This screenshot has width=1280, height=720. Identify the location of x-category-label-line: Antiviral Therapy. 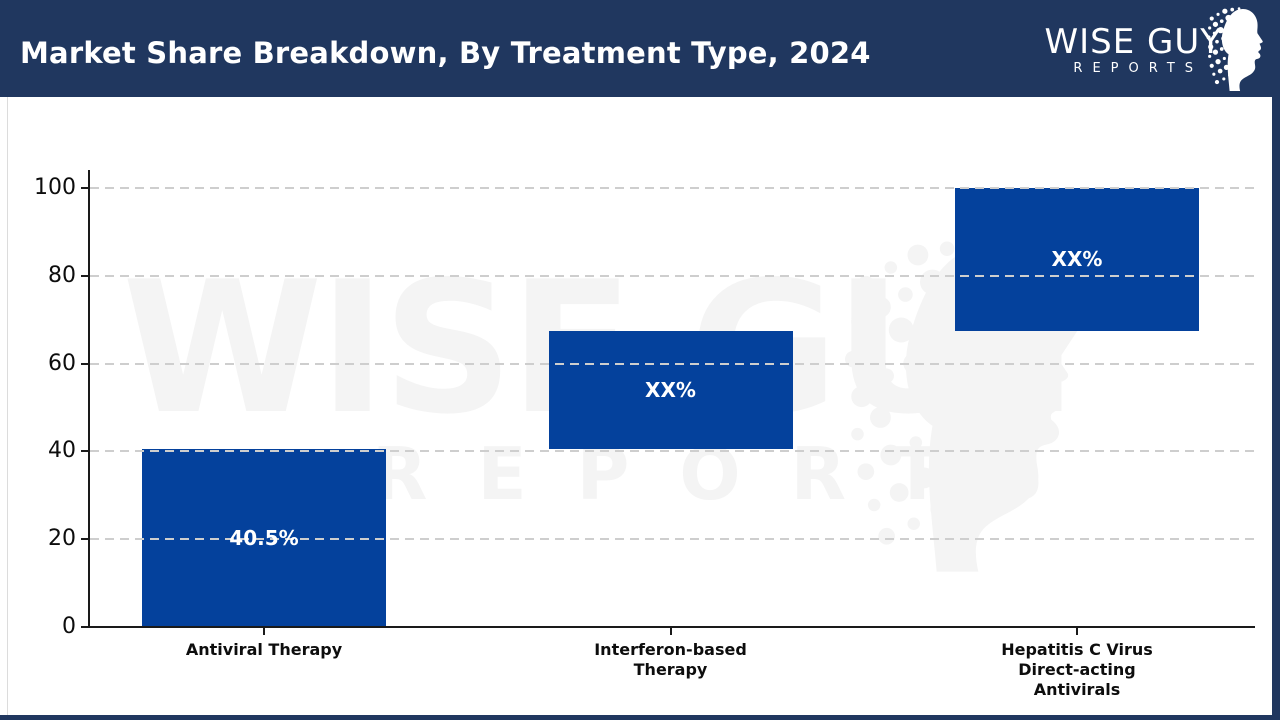
(264, 649).